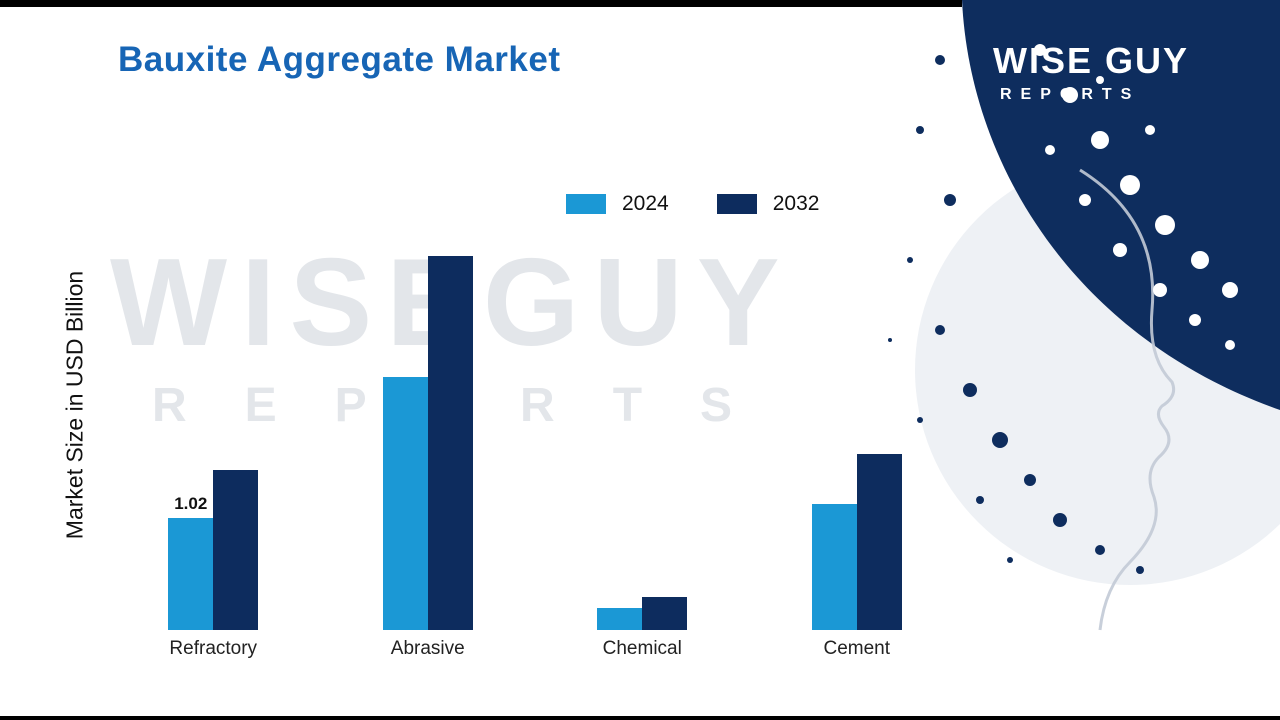 The height and width of the screenshot is (720, 1280). Describe the element at coordinates (213, 648) in the screenshot. I see `category-label-refractory: Refractory` at that location.